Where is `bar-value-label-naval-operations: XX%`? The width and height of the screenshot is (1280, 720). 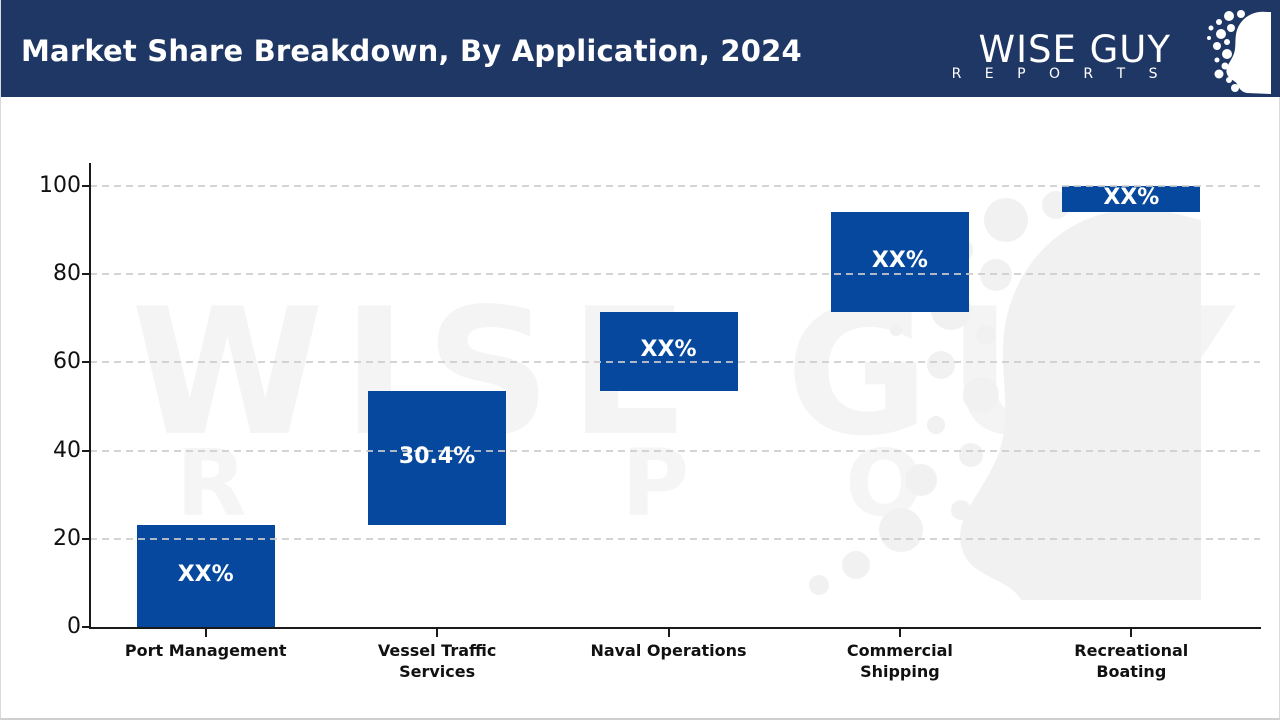 bar-value-label-naval-operations: XX% is located at coordinates (668, 350).